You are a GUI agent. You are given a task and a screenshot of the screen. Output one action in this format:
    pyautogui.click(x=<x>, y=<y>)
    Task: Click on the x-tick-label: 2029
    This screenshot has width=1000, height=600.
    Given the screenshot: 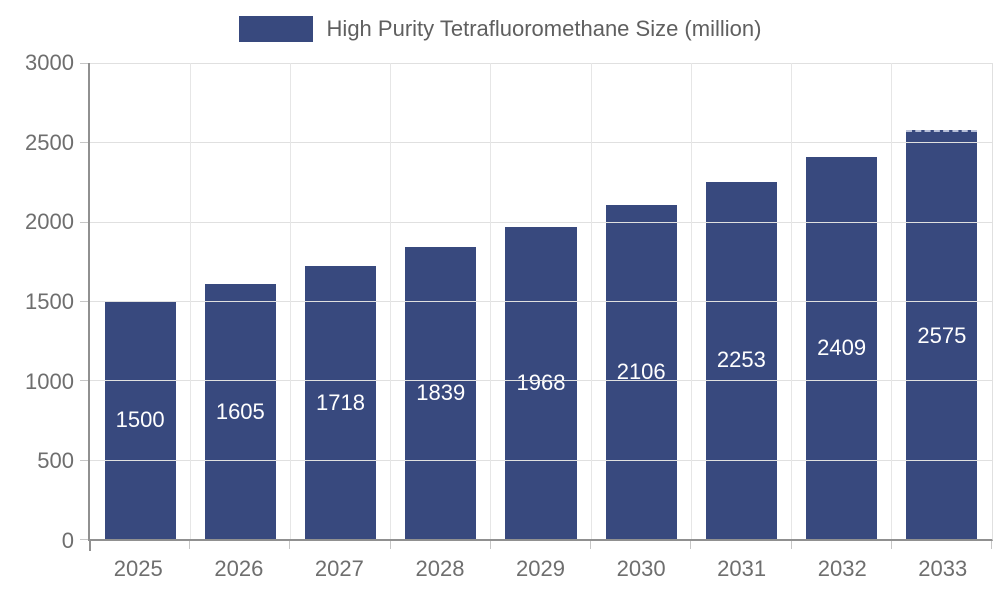 What is the action you would take?
    pyautogui.click(x=540, y=568)
    